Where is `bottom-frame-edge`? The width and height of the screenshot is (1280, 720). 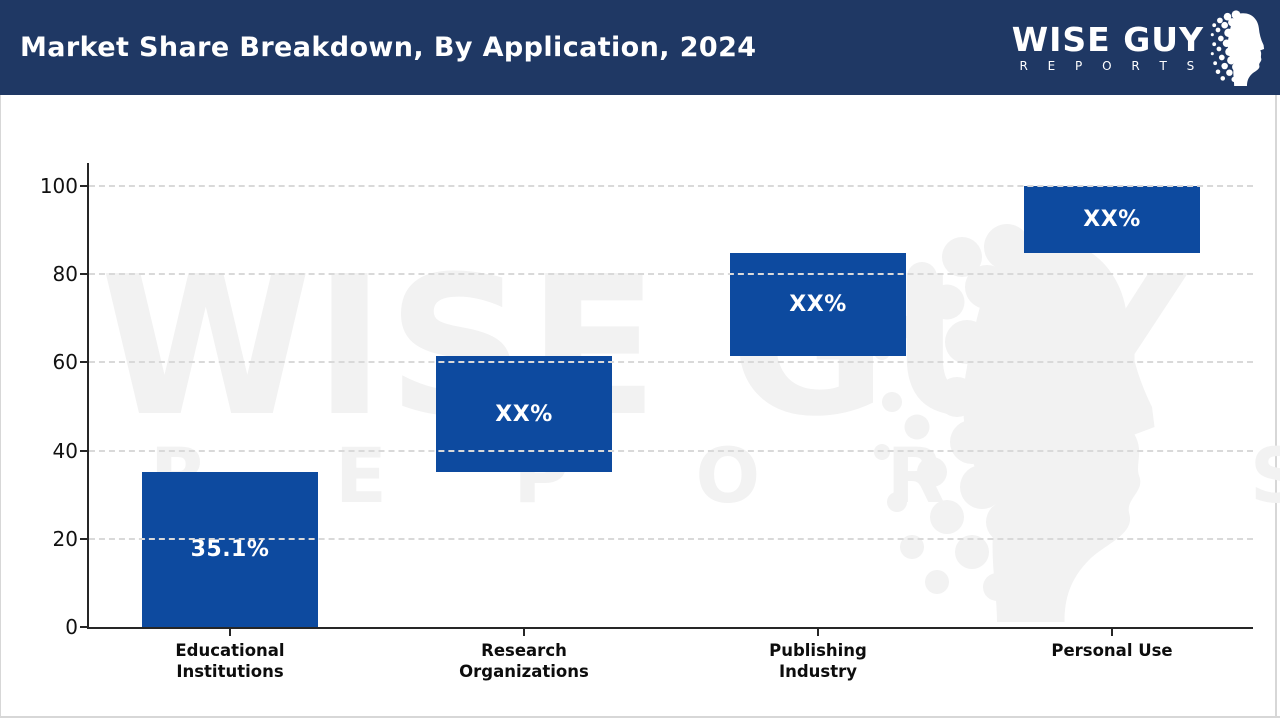
bottom-frame-edge is located at coordinates (640, 717).